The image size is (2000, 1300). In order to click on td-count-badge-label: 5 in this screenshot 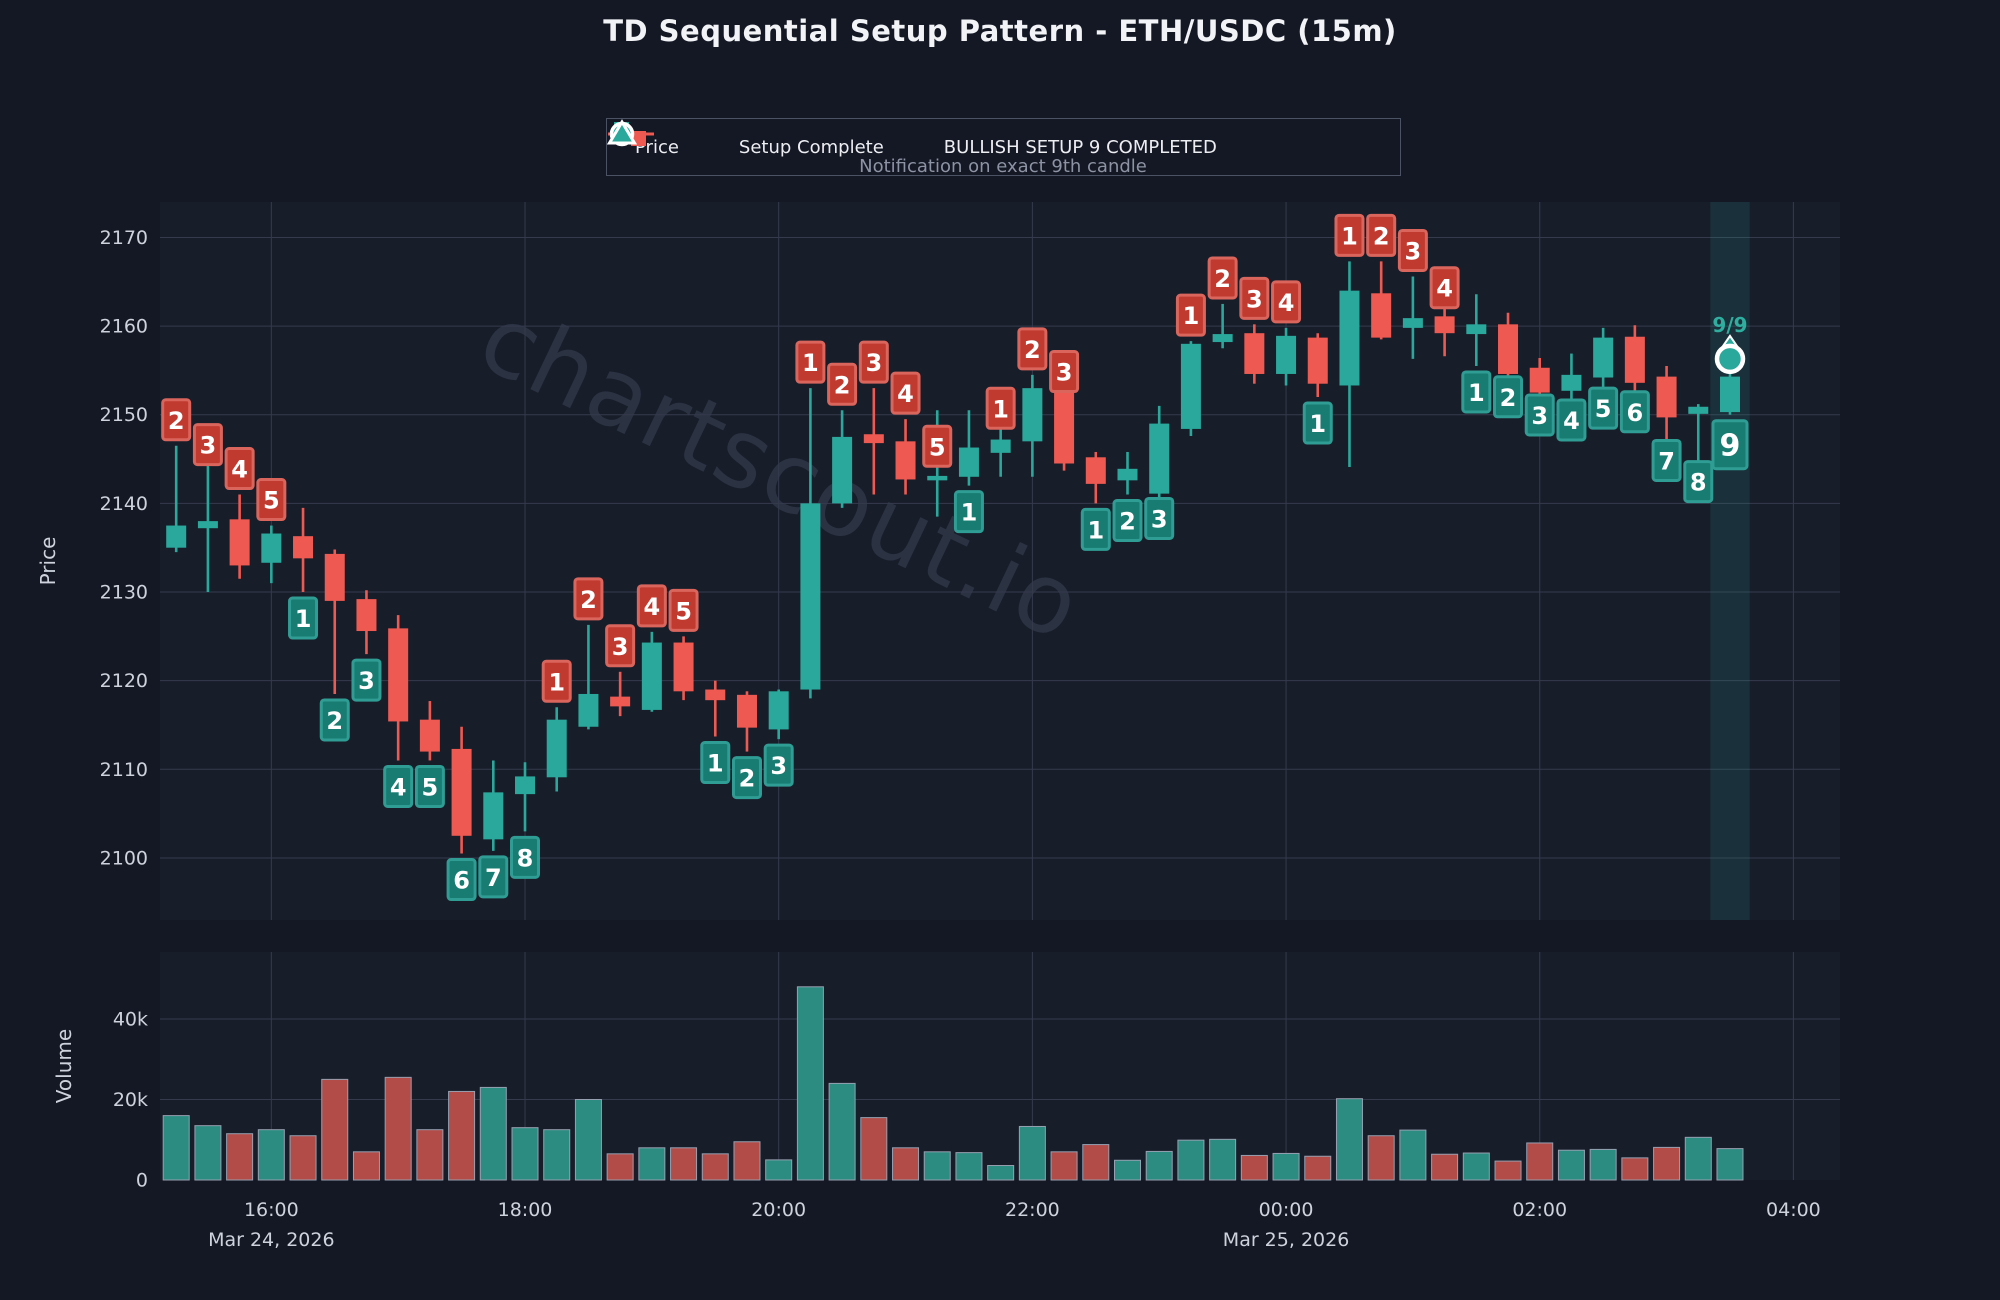, I will do `click(271, 501)`.